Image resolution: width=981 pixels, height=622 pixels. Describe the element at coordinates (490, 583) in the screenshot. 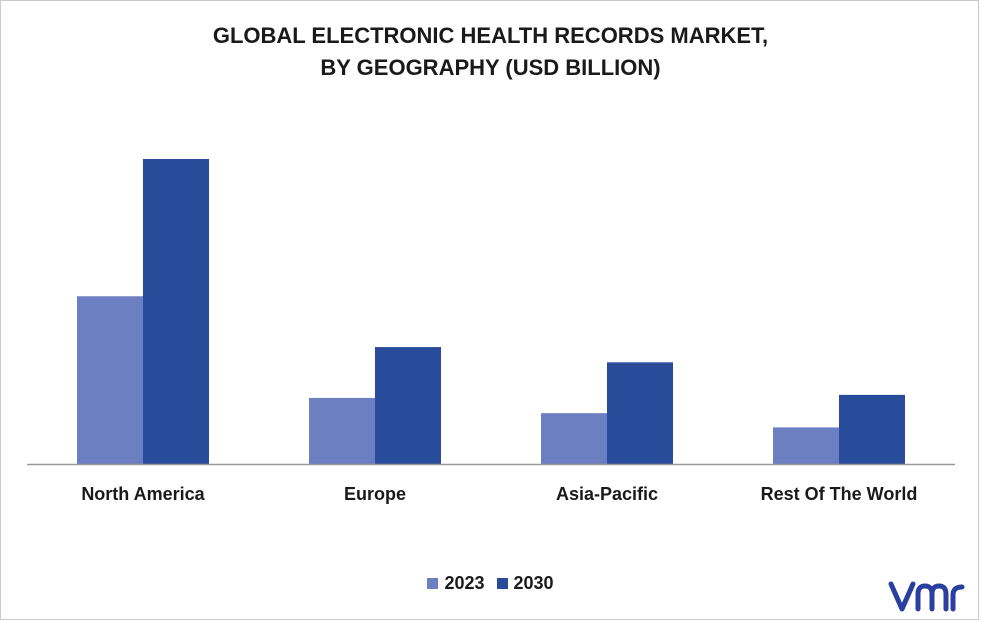

I see `legend: 2023 2030` at that location.